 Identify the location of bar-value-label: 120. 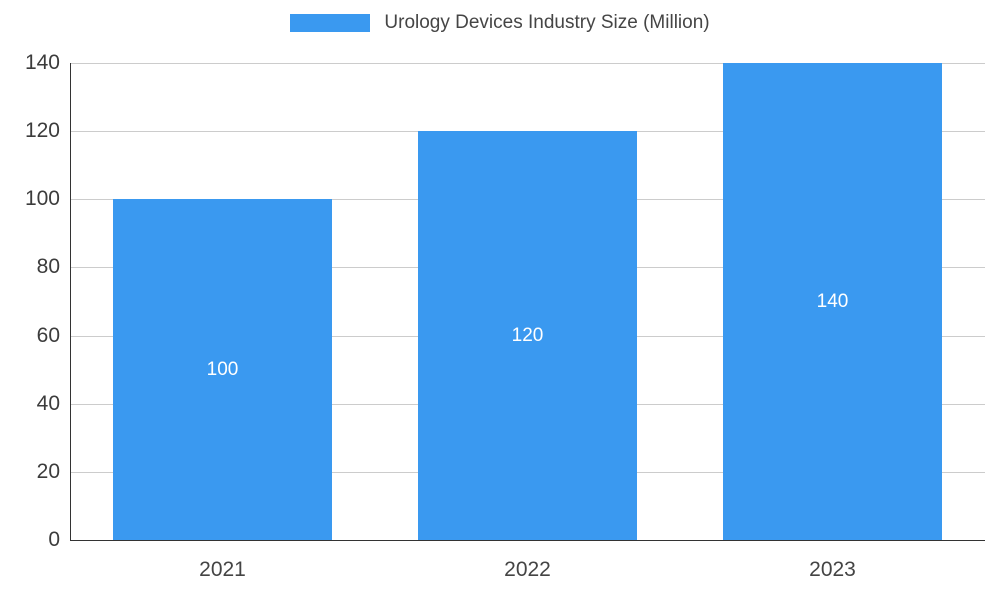
(527, 335).